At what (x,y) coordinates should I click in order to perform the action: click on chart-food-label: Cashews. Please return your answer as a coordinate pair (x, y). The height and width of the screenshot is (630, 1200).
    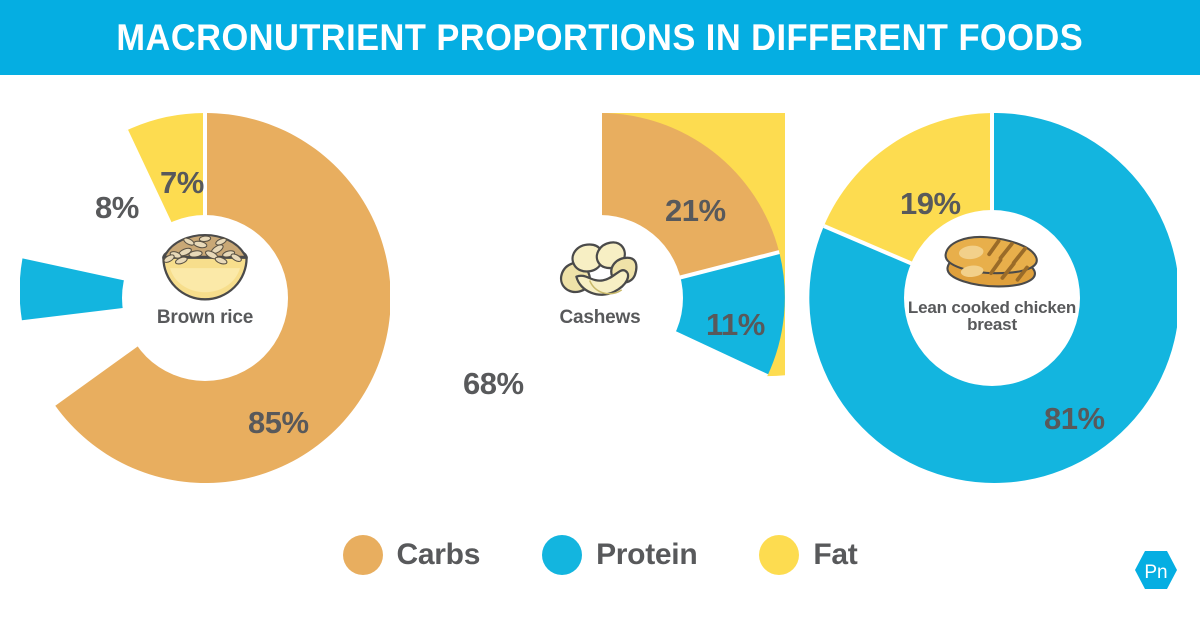
    Looking at the image, I should click on (600, 317).